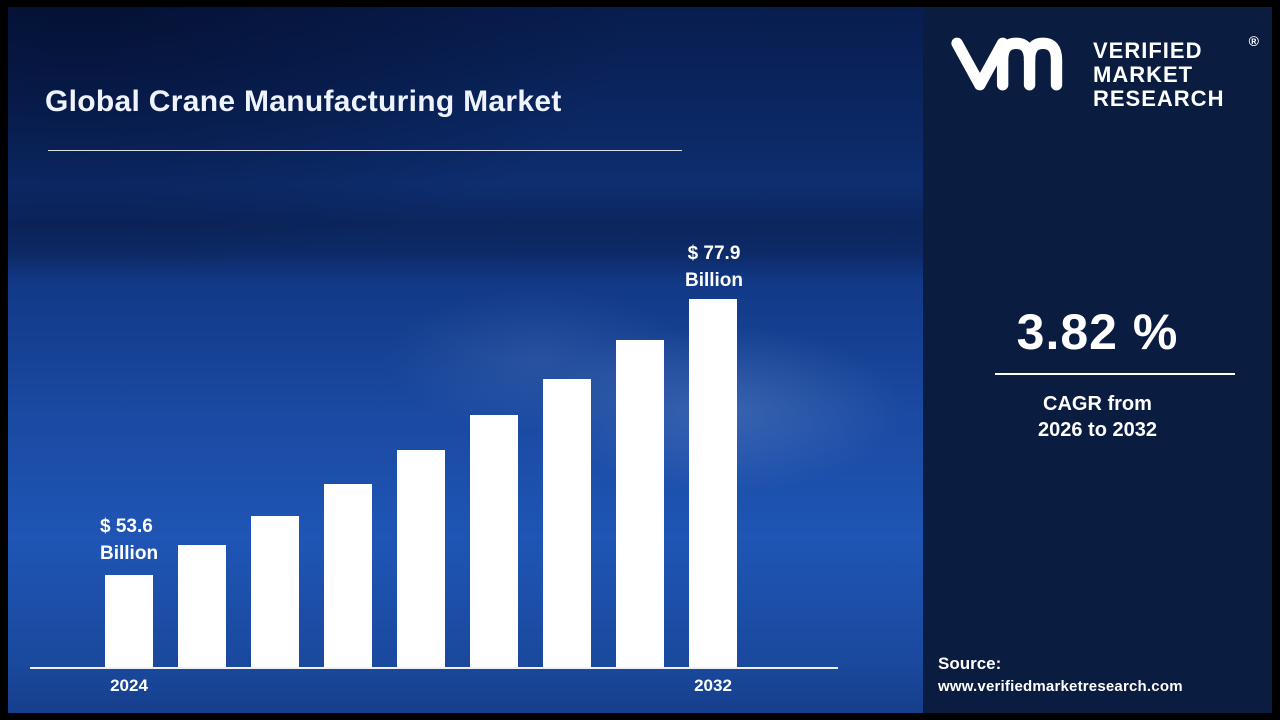  I want to click on bar-2032, so click(713, 483).